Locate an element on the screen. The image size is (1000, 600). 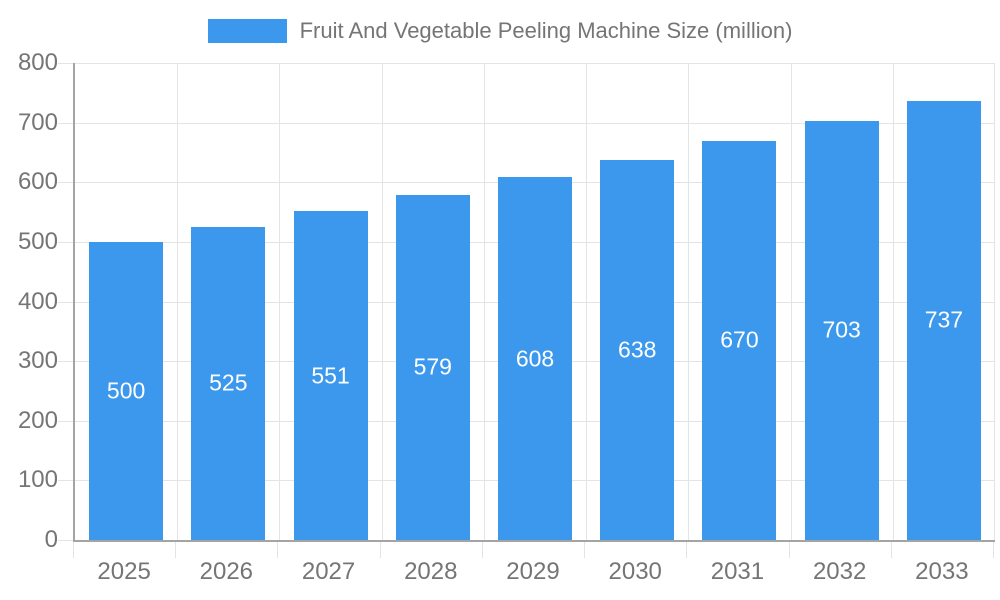
x-tick-label: 2028 is located at coordinates (431, 571).